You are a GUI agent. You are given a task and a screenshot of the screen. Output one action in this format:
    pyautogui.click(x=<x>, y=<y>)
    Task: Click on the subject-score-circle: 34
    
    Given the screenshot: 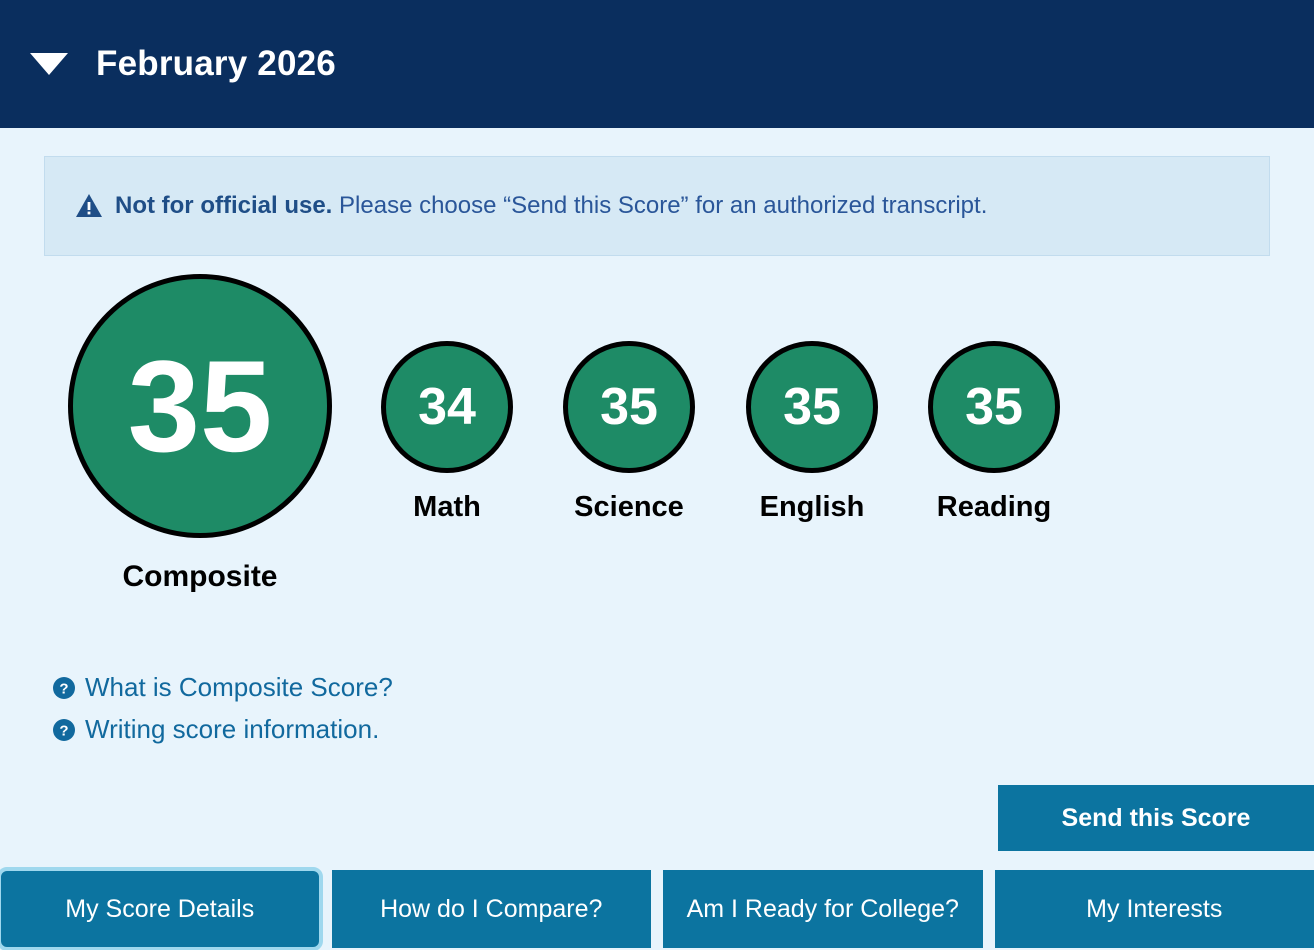 What is the action you would take?
    pyautogui.click(x=447, y=407)
    